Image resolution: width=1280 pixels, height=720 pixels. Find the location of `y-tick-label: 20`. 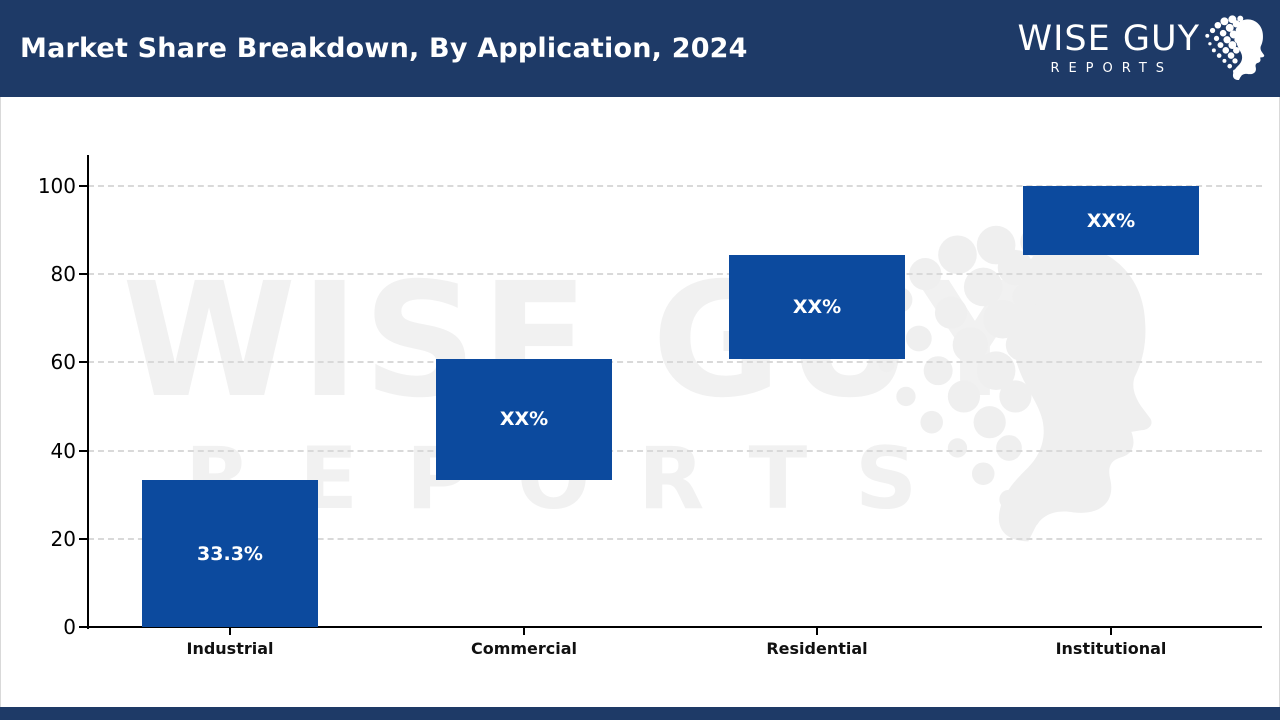

y-tick-label: 20 is located at coordinates (63, 538).